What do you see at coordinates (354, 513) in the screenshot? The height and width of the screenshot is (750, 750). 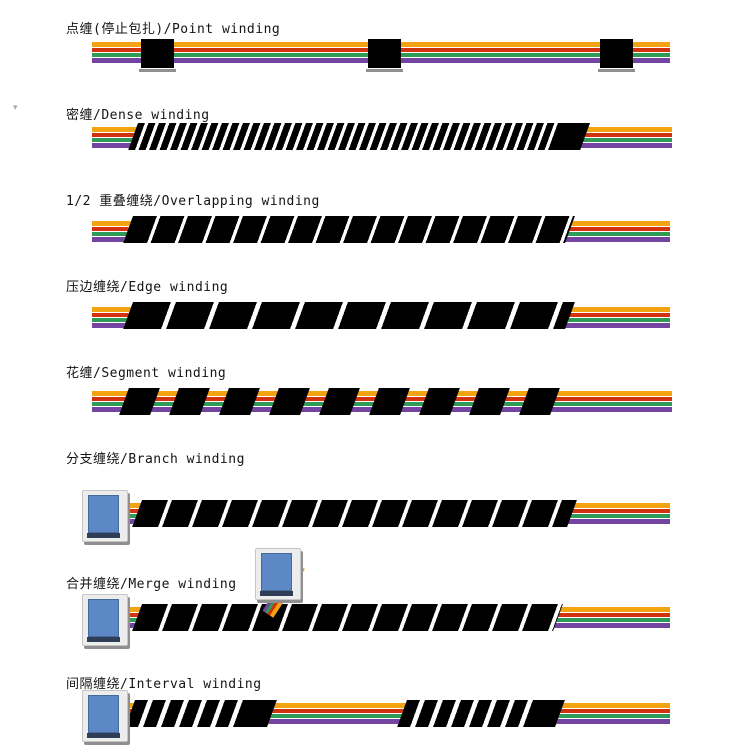 I see `branch-tape-band` at bounding box center [354, 513].